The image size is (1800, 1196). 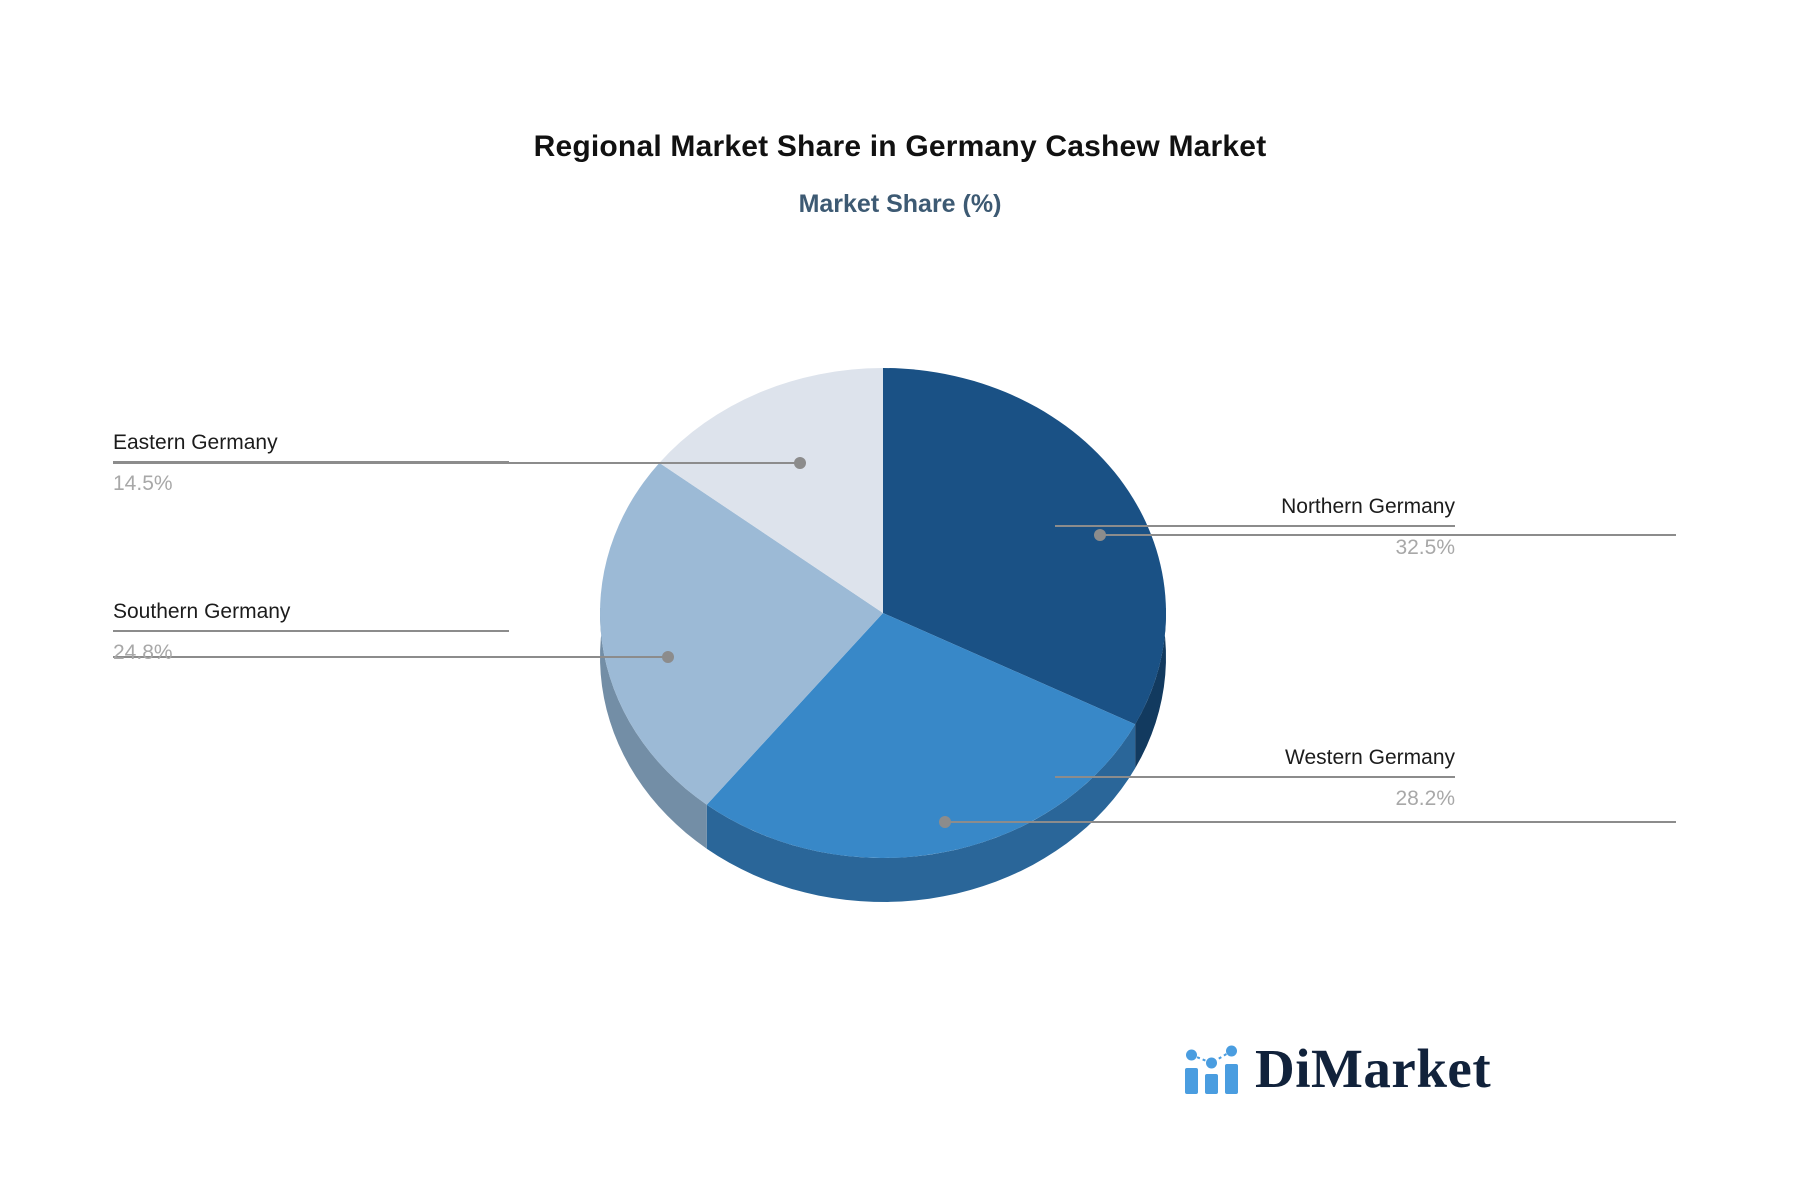 I want to click on callout-eastern-germany: Eastern Germany 14.5%, so click(x=311, y=463).